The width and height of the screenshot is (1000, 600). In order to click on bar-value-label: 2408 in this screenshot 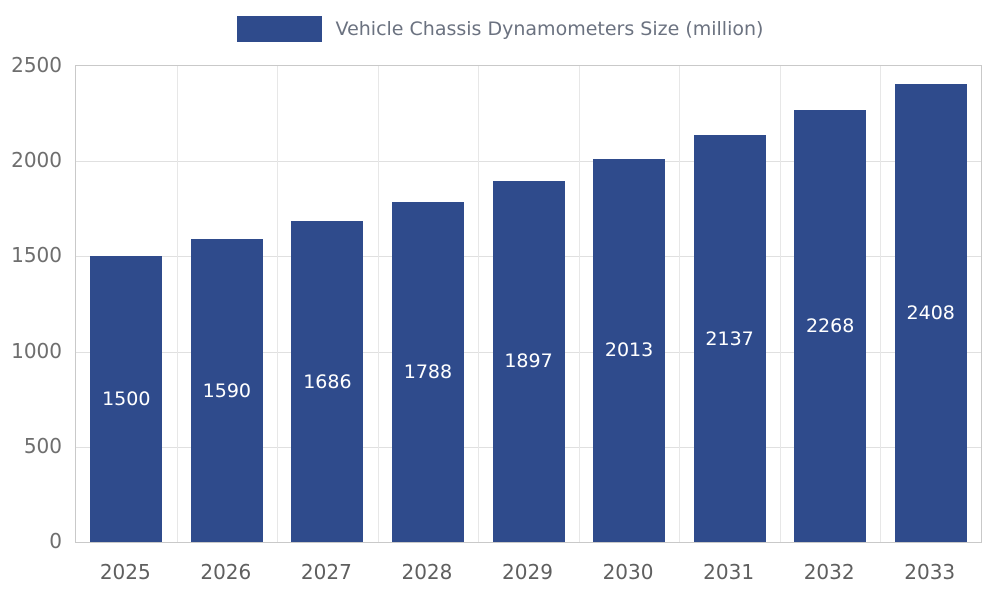, I will do `click(930, 312)`.